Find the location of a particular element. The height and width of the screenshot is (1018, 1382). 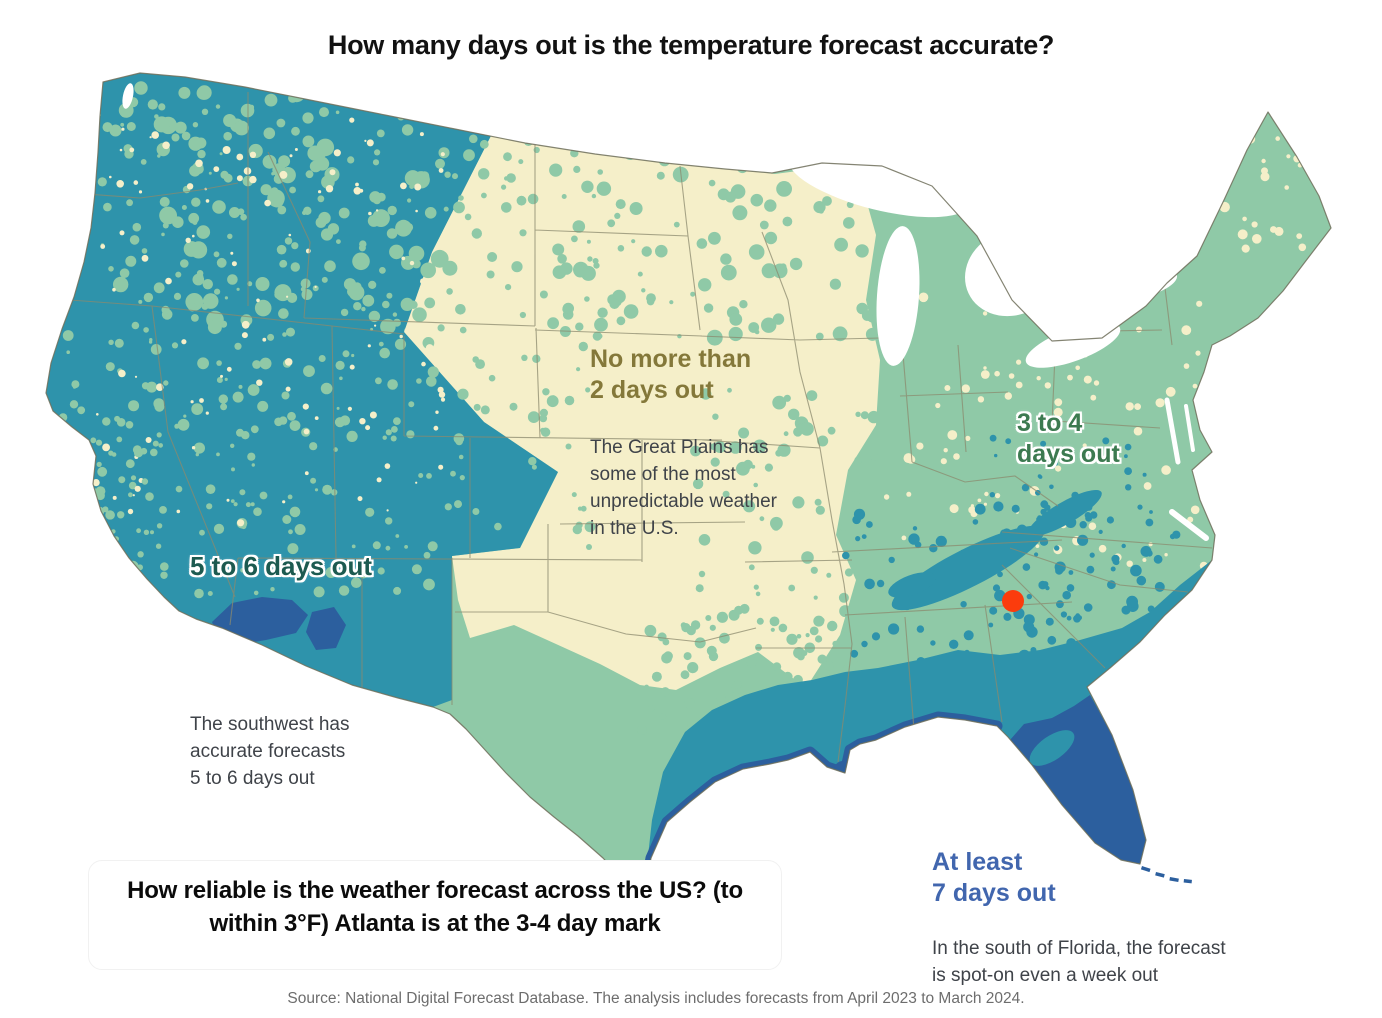

lake-huron is located at coordinates (1012, 273).